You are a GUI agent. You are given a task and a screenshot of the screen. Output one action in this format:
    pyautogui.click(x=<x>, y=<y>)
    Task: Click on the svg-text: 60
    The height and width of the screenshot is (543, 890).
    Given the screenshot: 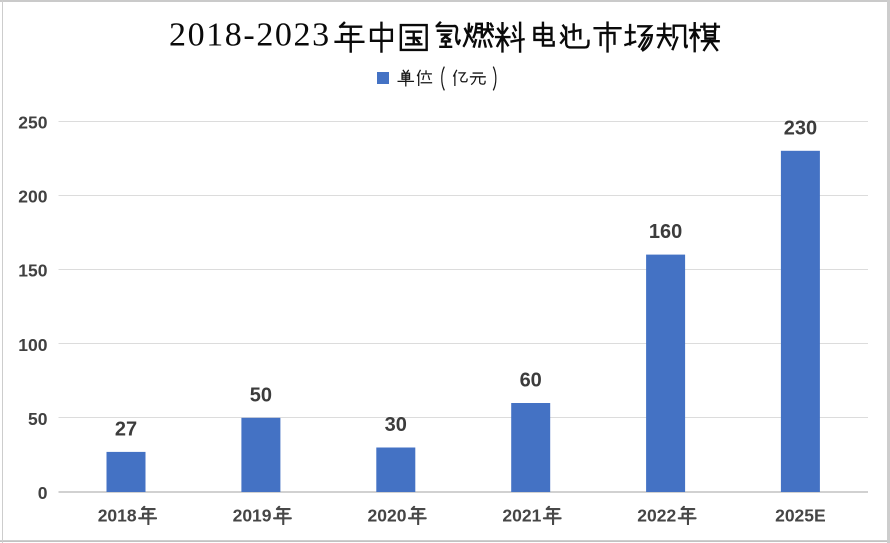 What is the action you would take?
    pyautogui.click(x=531, y=381)
    